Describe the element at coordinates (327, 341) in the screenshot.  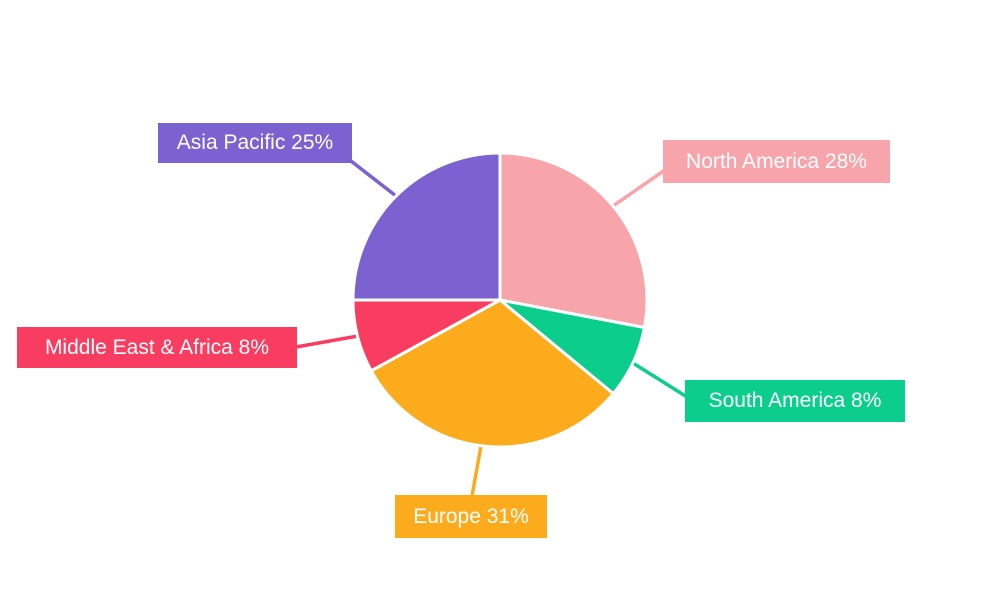
I see `leader-line-middle-east-africa` at that location.